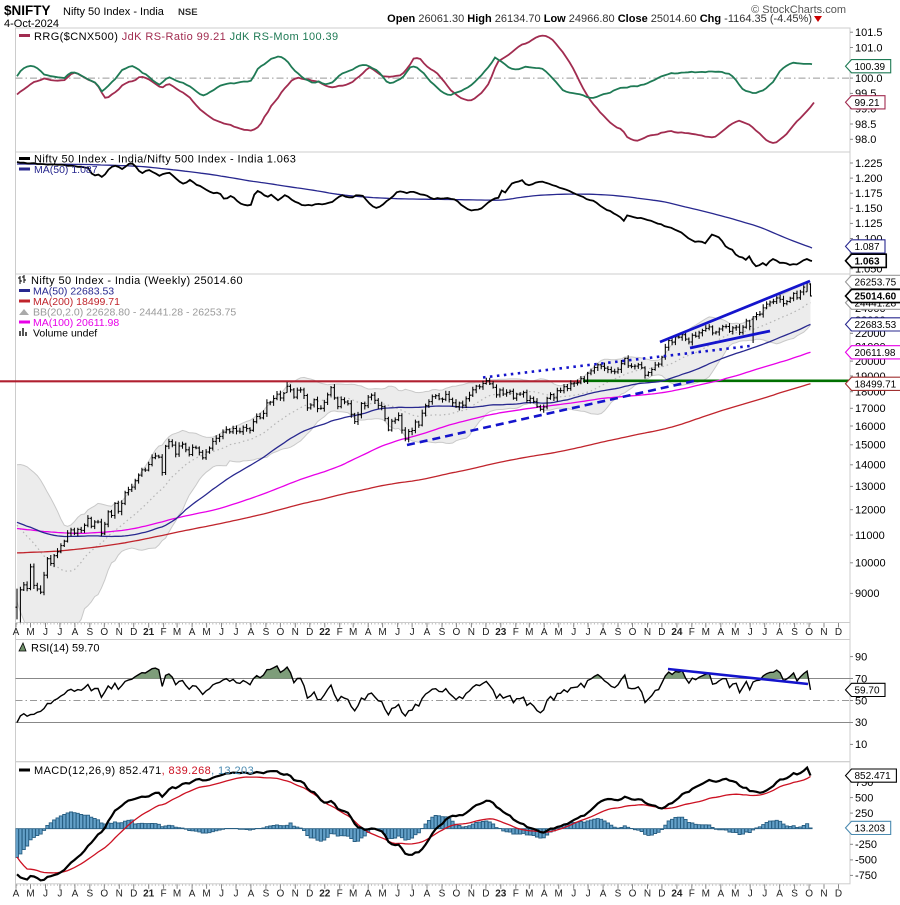  I want to click on svg-text: 26253.75, so click(876, 283).